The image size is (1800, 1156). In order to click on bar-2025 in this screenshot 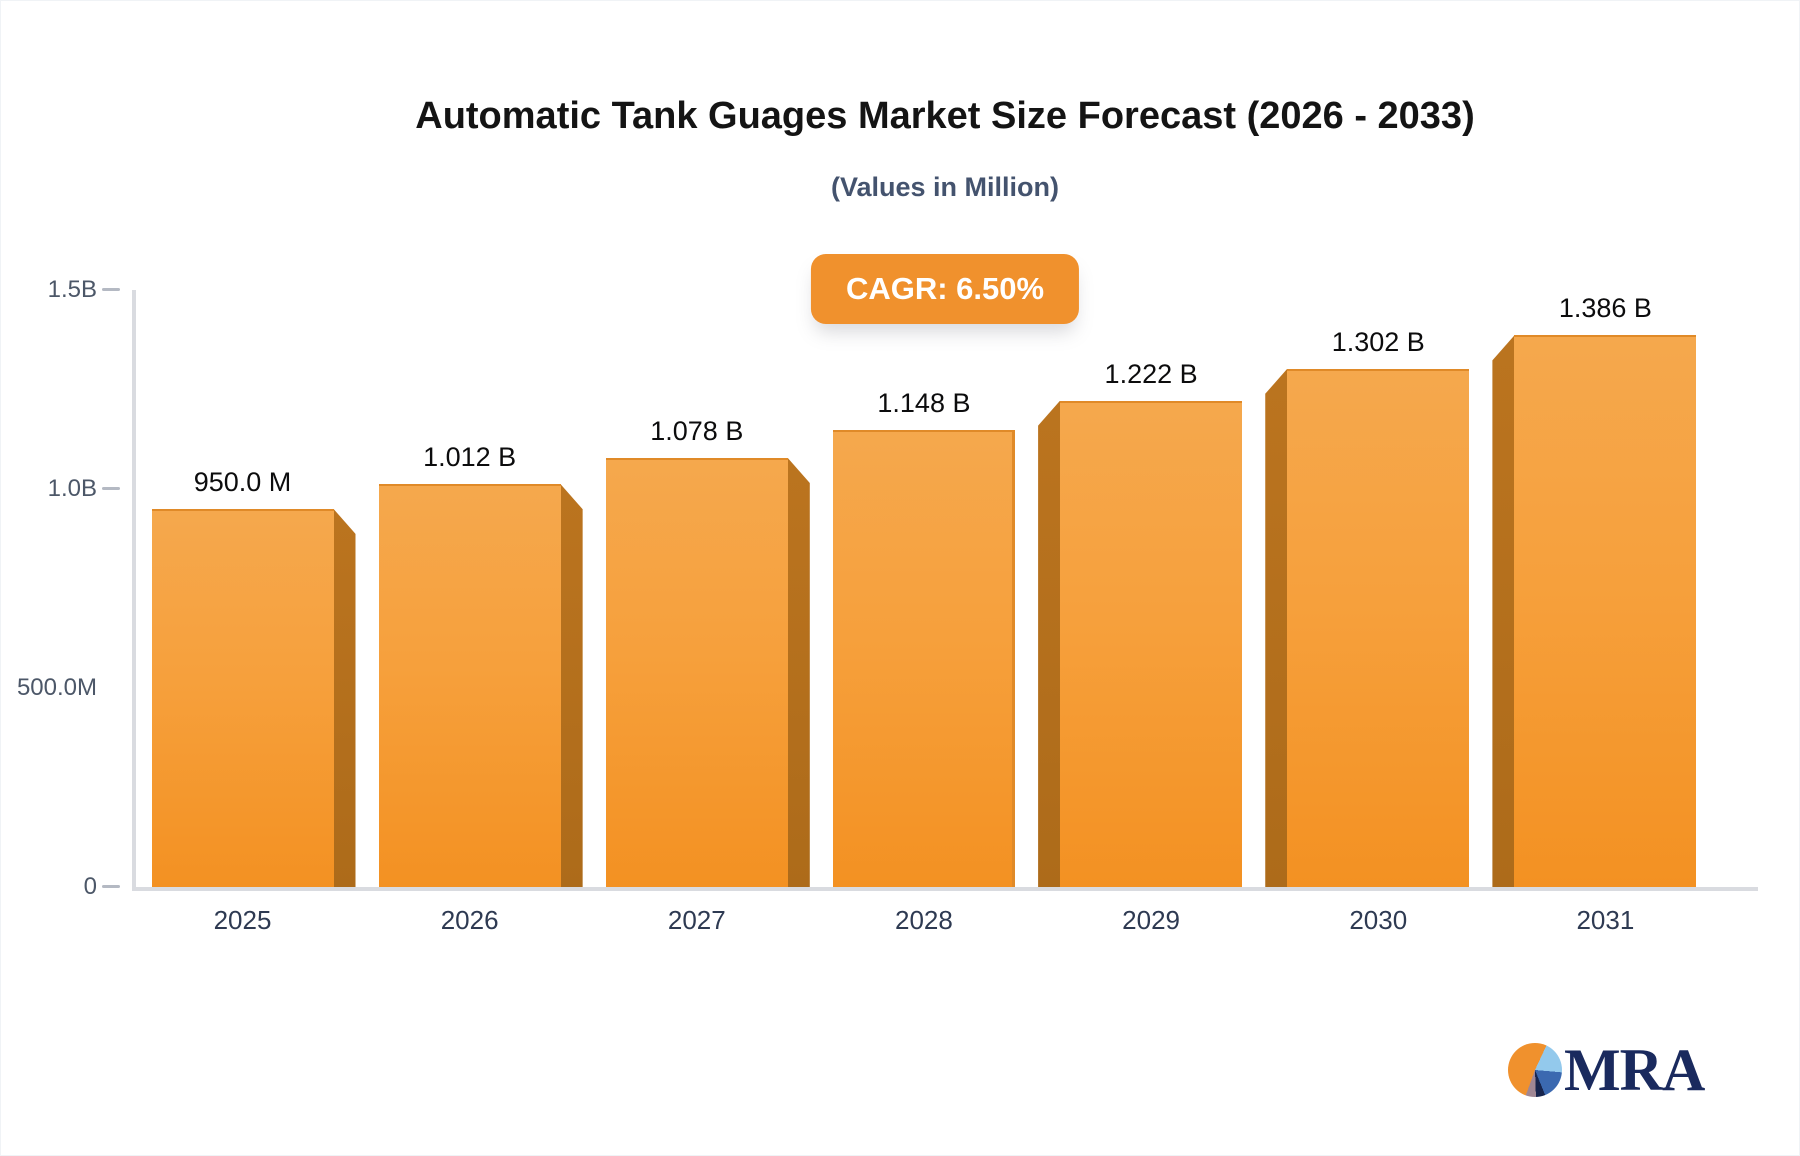, I will do `click(242, 697)`.